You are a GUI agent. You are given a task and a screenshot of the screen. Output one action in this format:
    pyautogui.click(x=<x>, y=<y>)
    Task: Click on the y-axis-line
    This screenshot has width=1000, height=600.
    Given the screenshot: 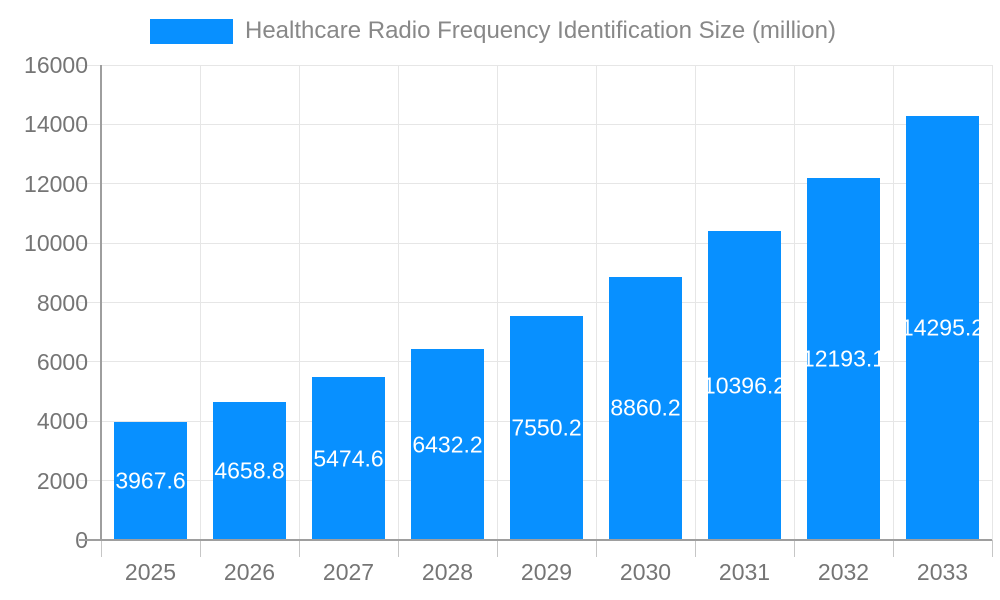 What is the action you would take?
    pyautogui.click(x=101, y=302)
    